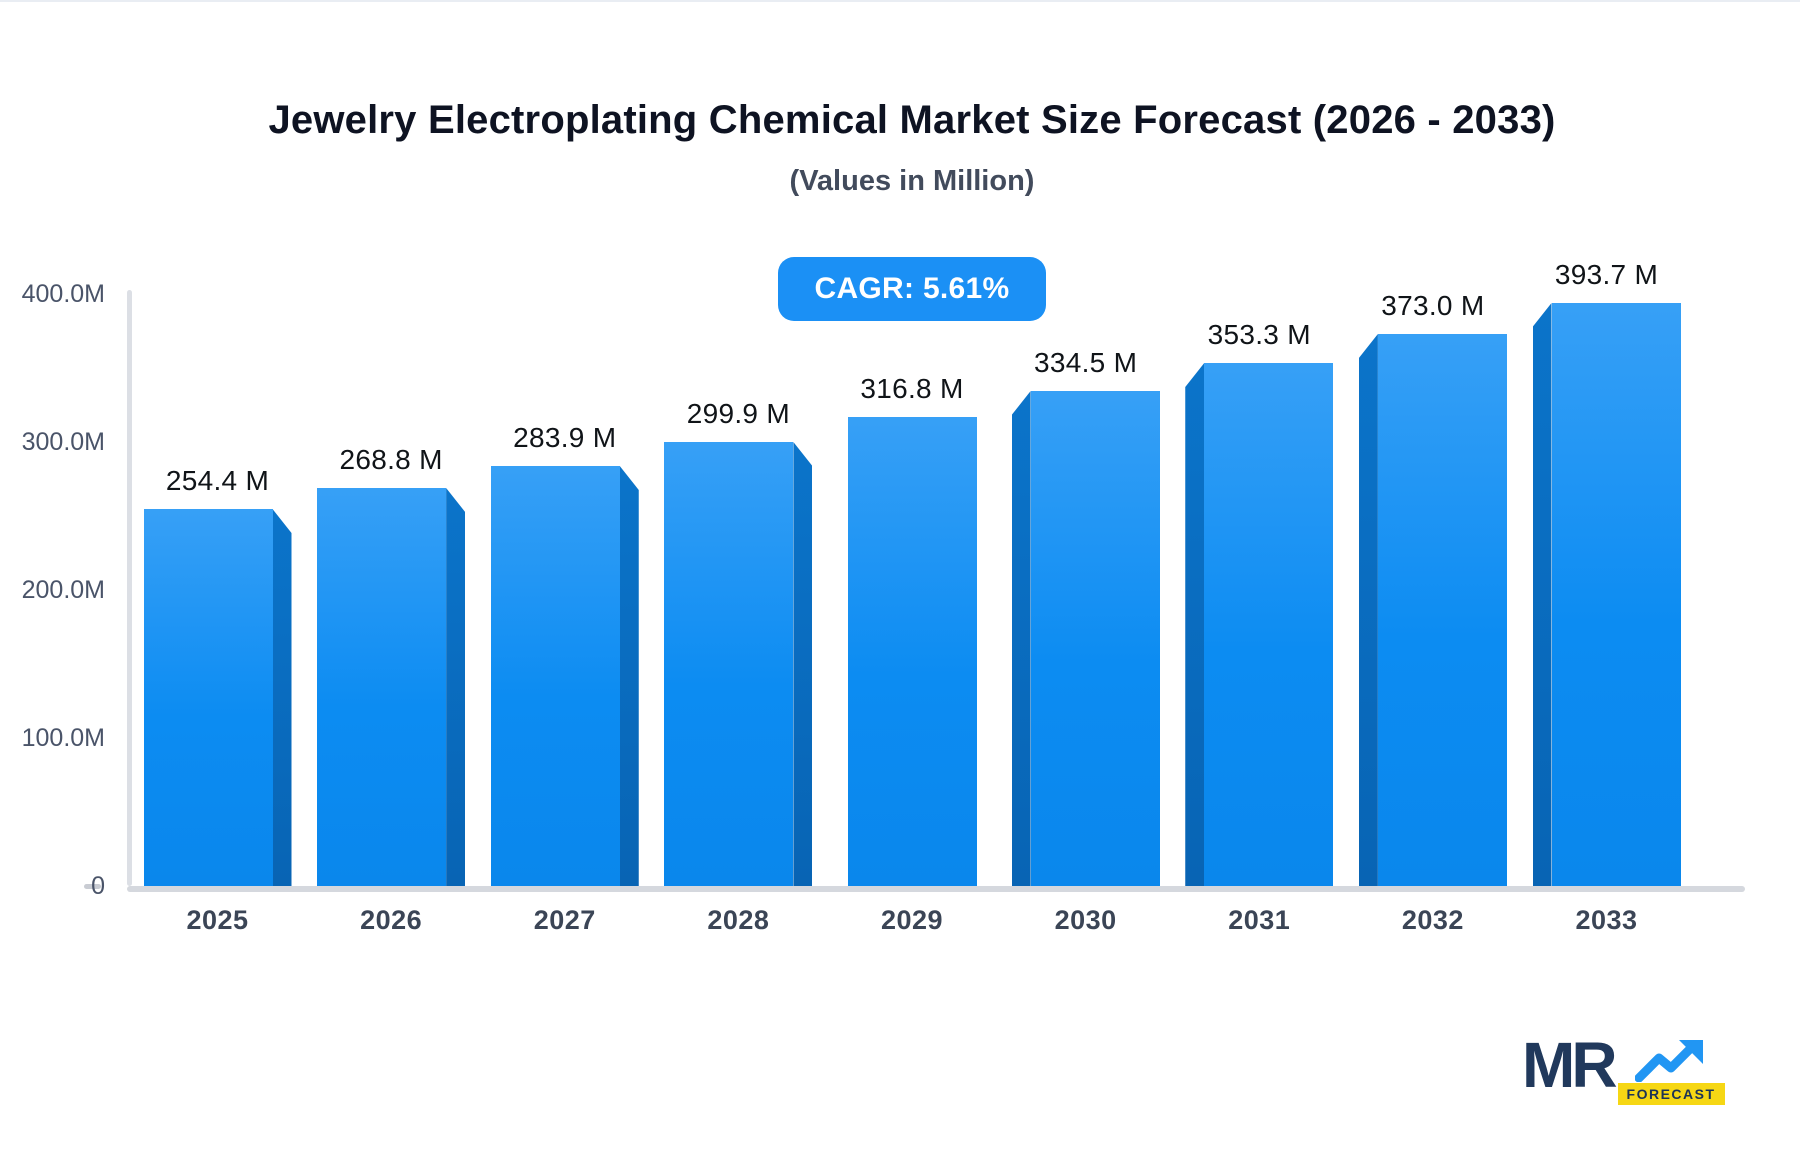  What do you see at coordinates (1085, 362) in the screenshot?
I see `bar-value-label: 334.5 M` at bounding box center [1085, 362].